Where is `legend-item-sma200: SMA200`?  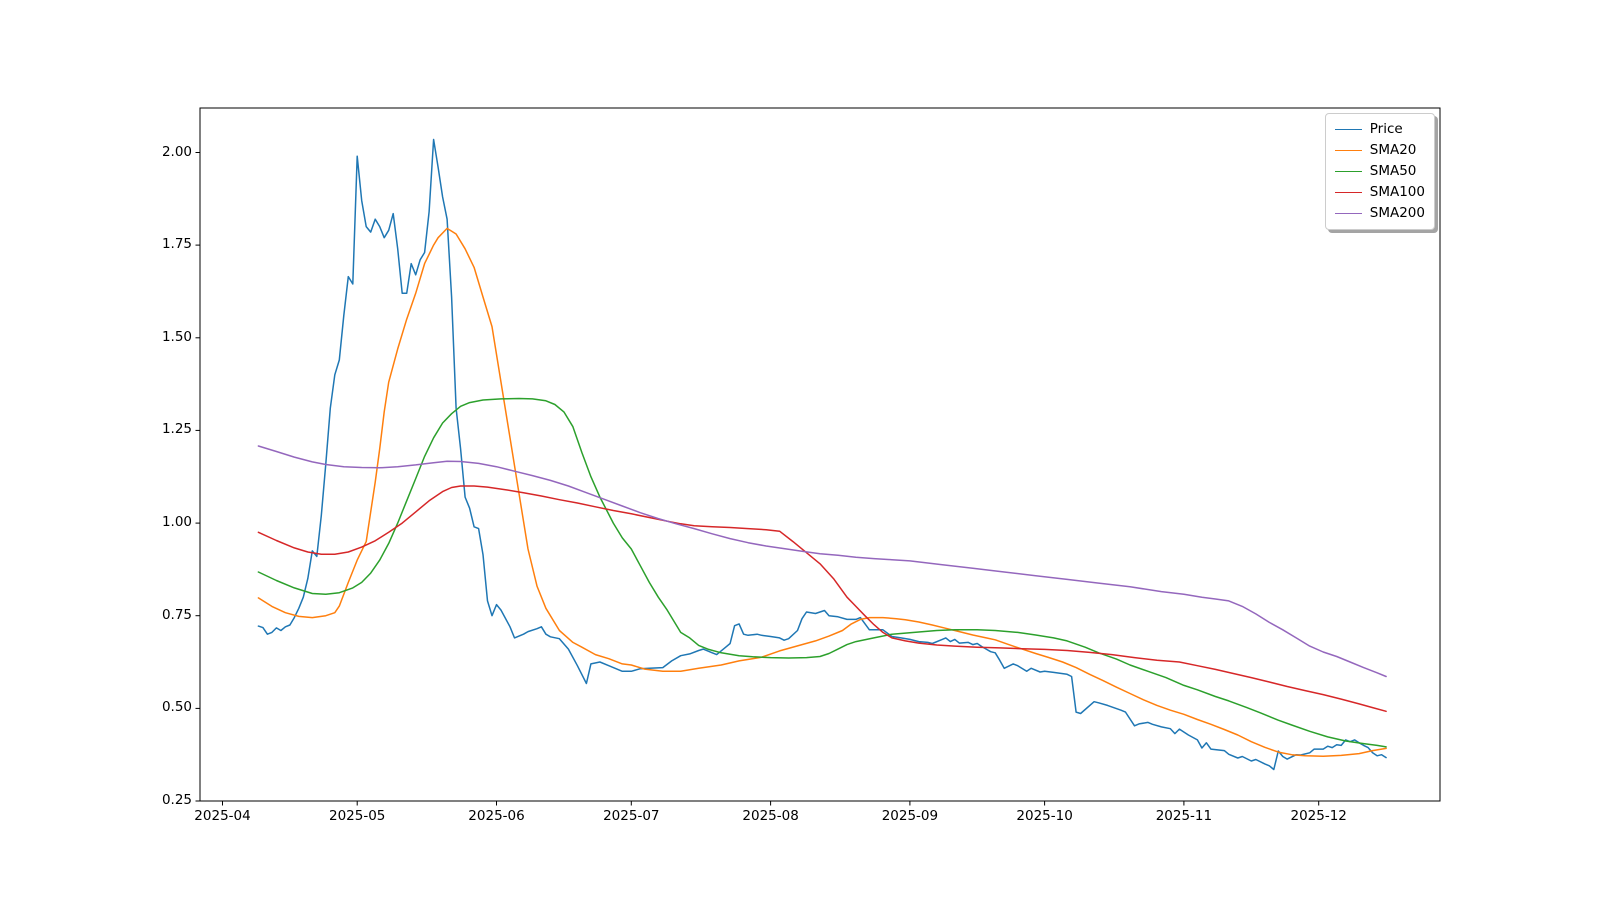 legend-item-sma200: SMA200 is located at coordinates (1379, 213).